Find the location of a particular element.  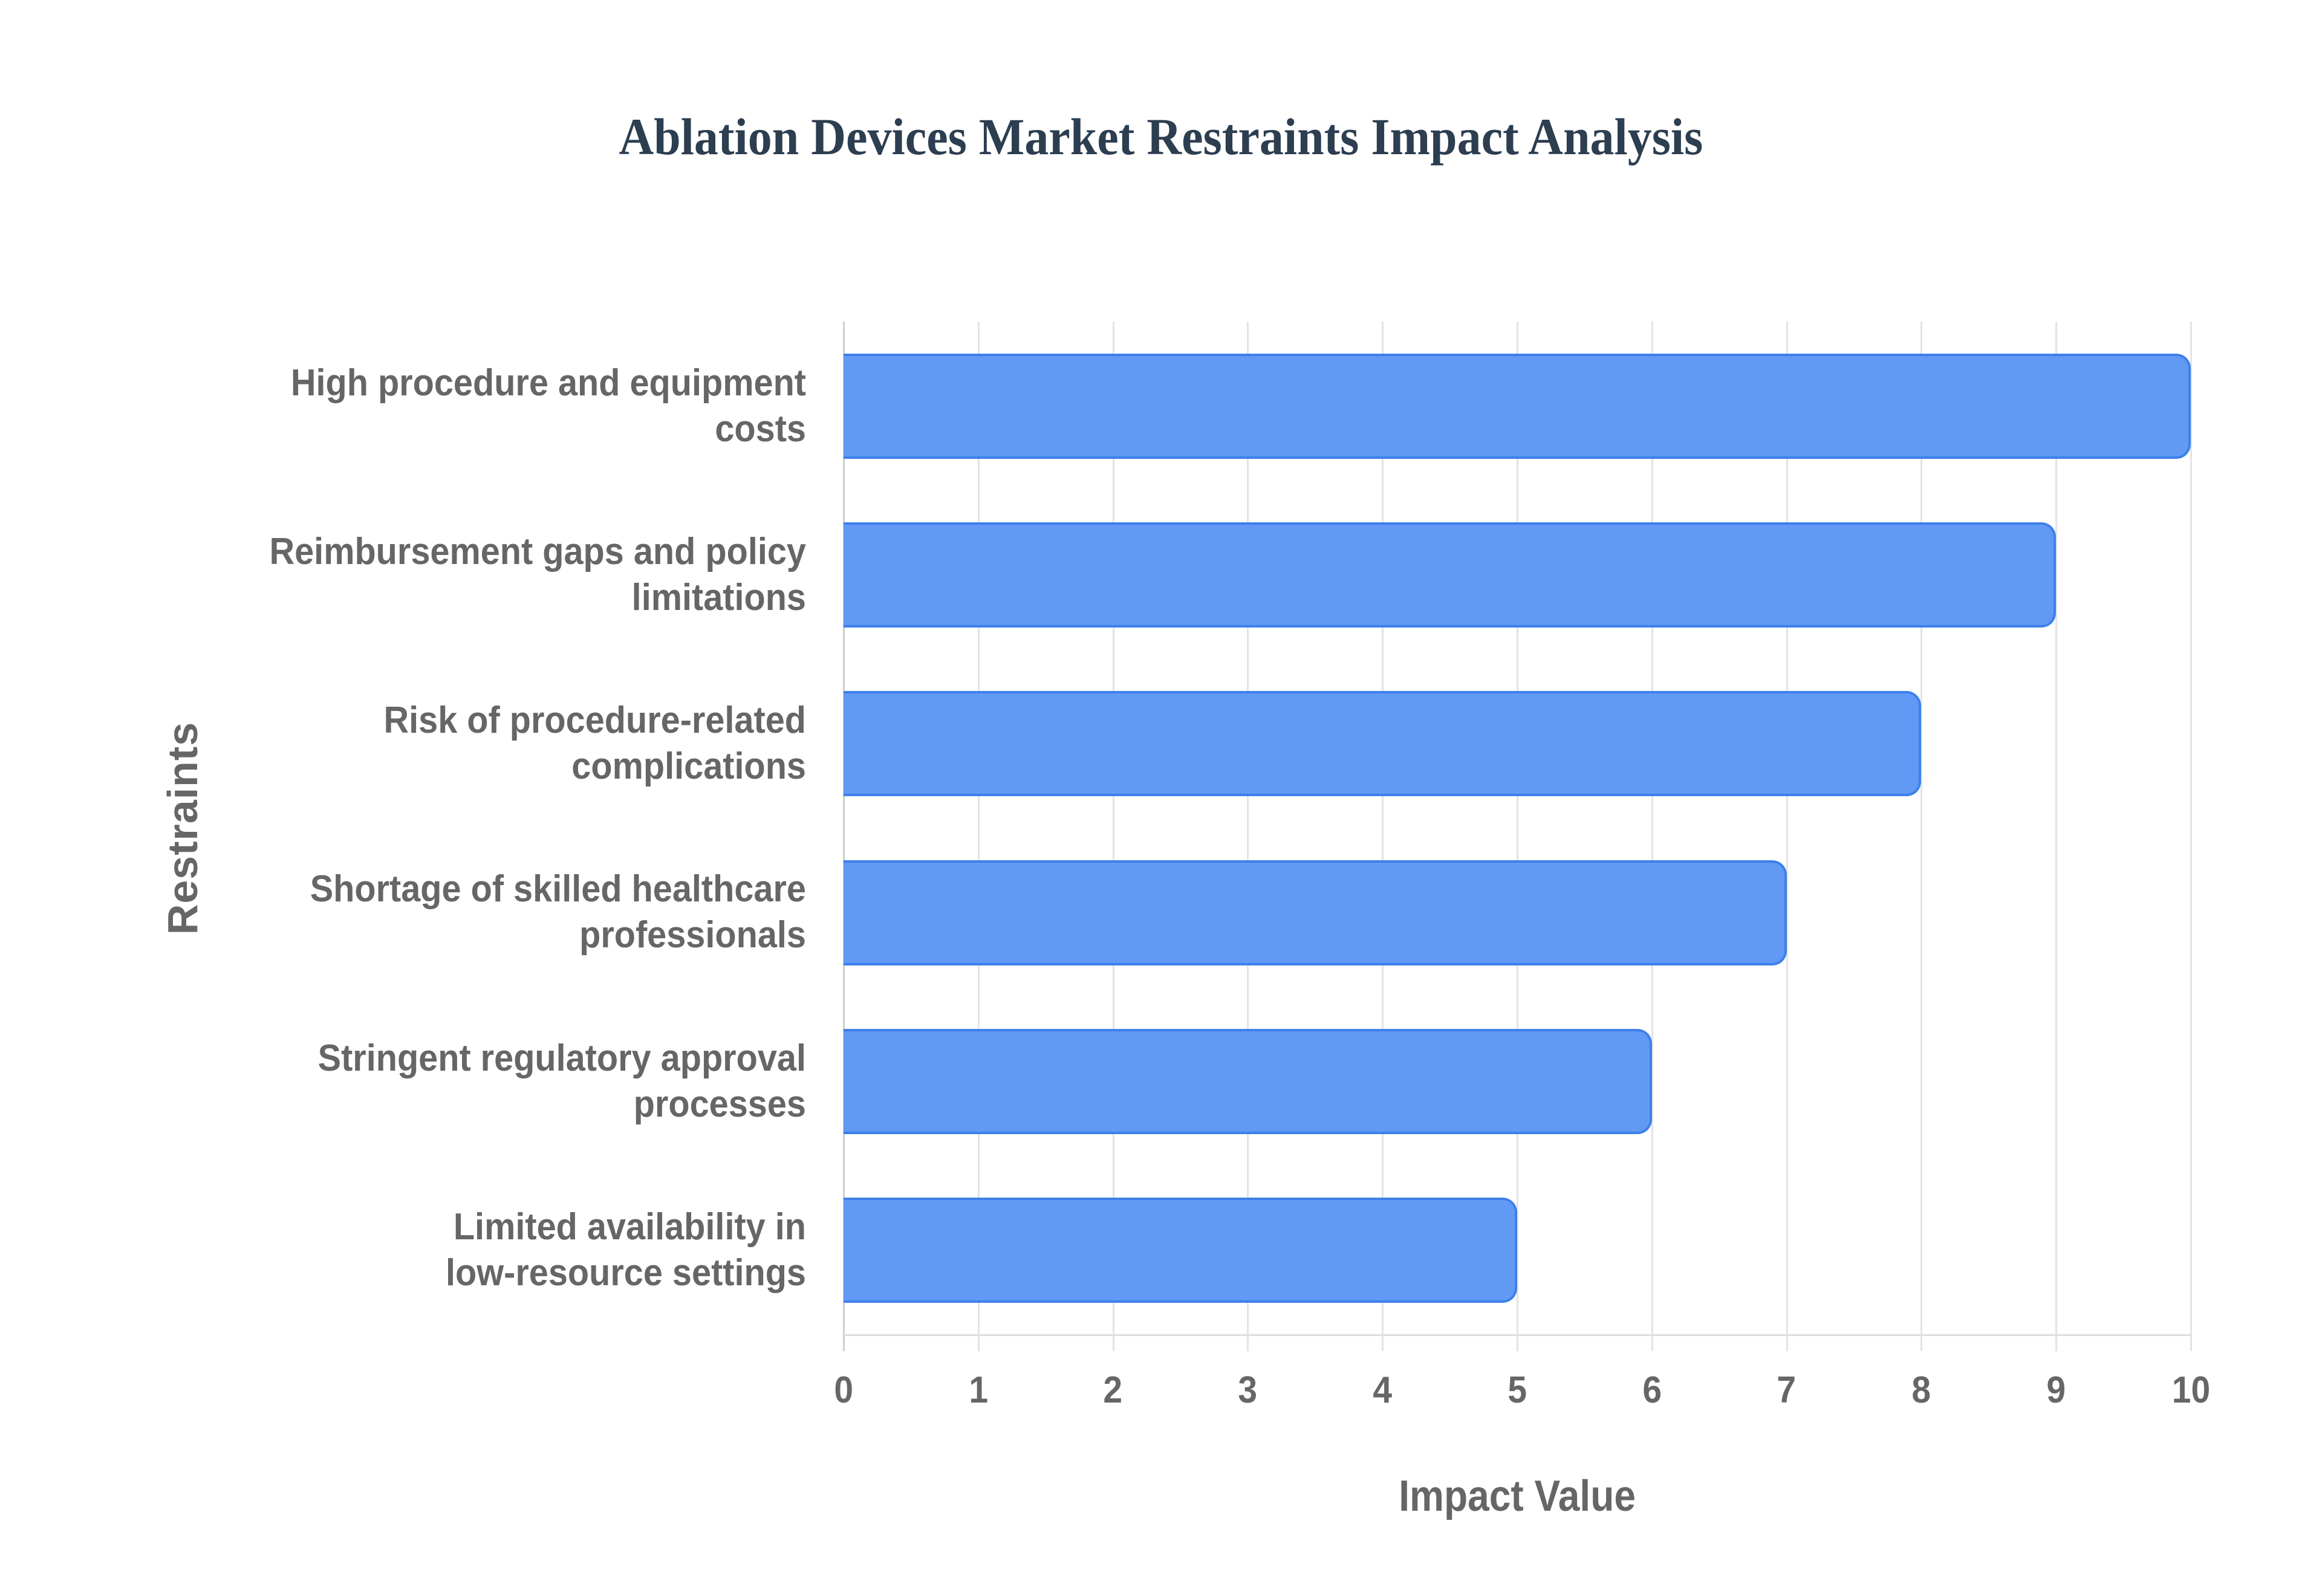

x-tick-text: 0 is located at coordinates (844, 1390).